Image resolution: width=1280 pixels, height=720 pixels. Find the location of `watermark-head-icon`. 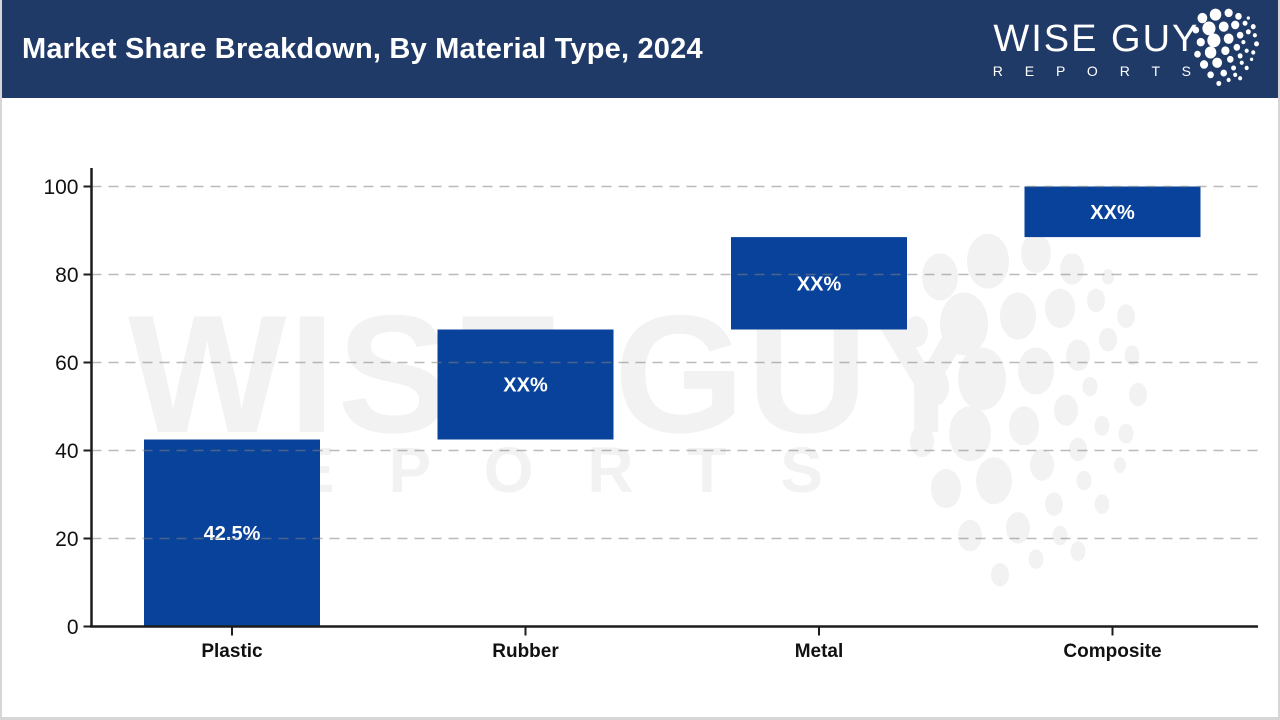

watermark-head-icon is located at coordinates (1025, 410).